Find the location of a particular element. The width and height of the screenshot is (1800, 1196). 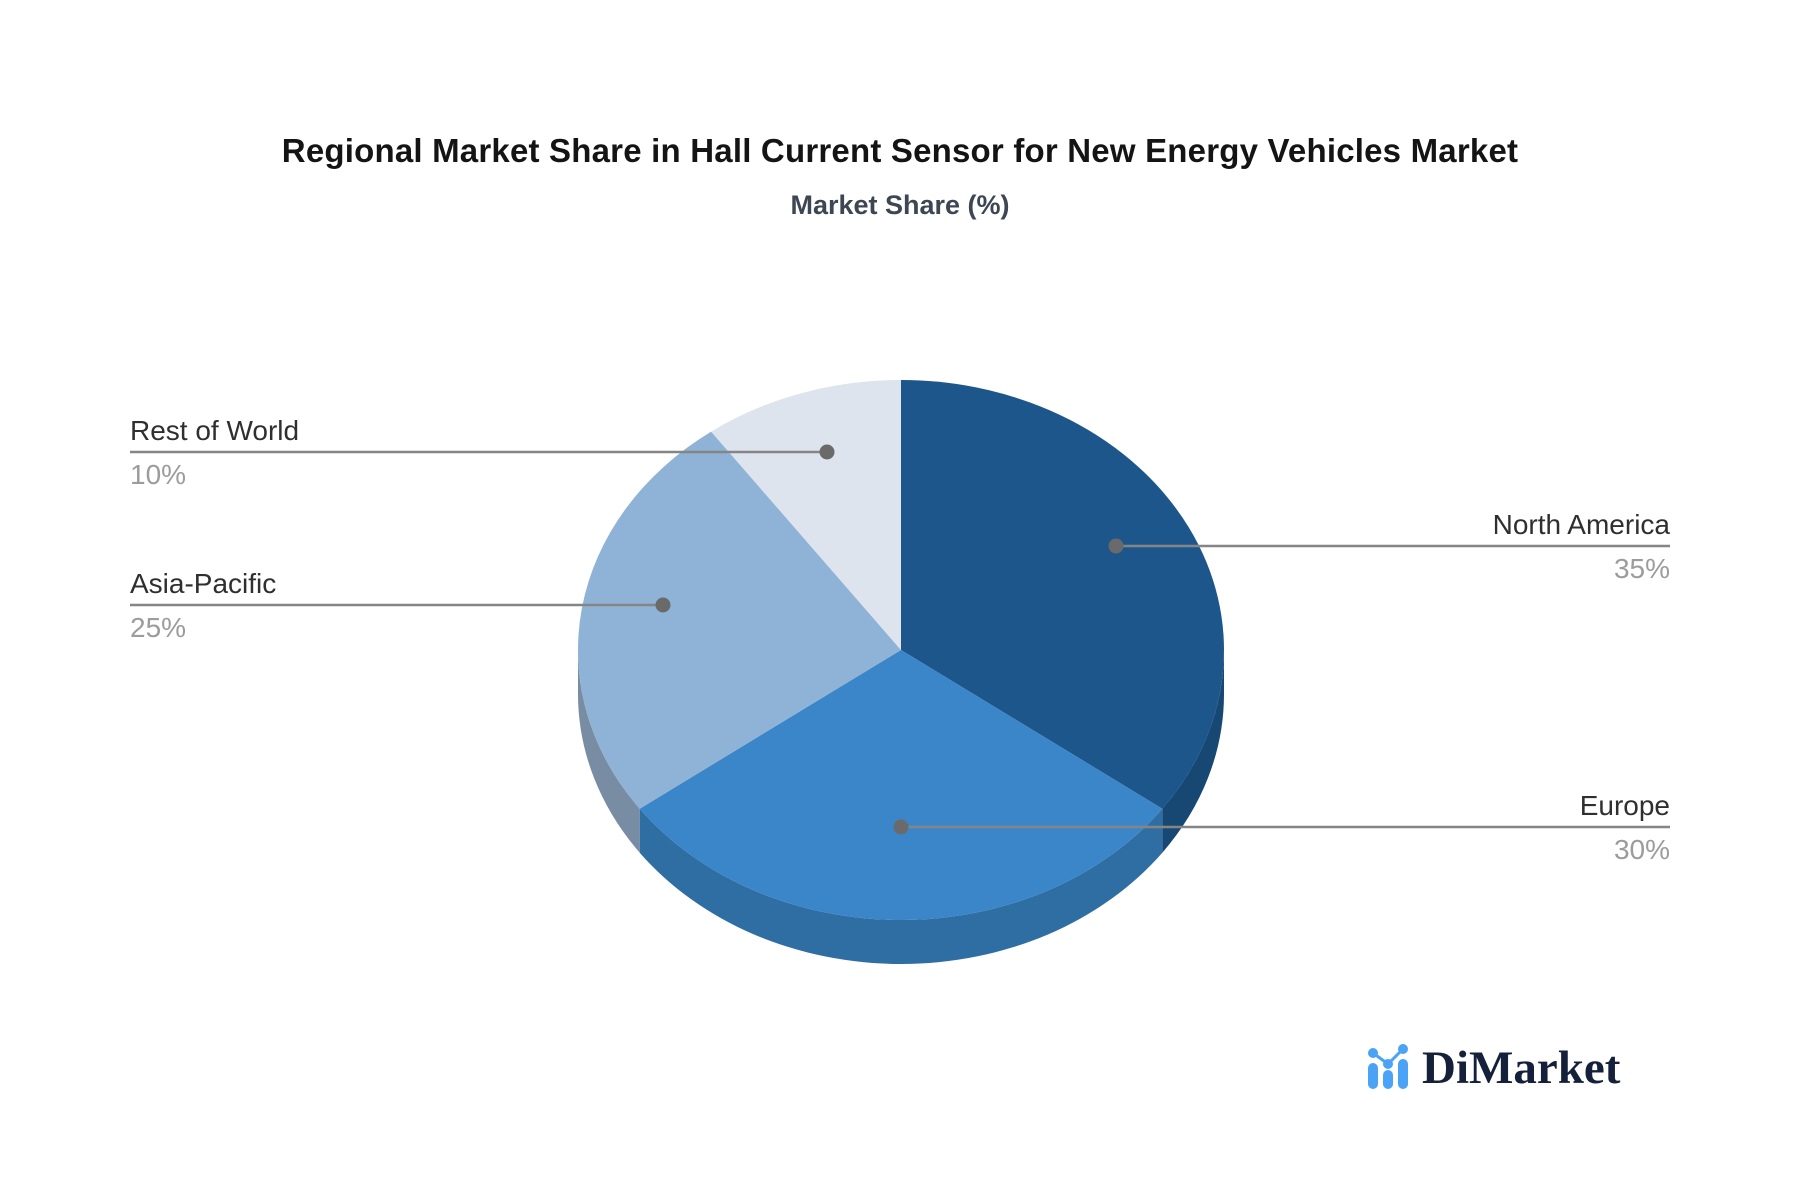

bar-chart-logo-icon is located at coordinates (1388, 1066).